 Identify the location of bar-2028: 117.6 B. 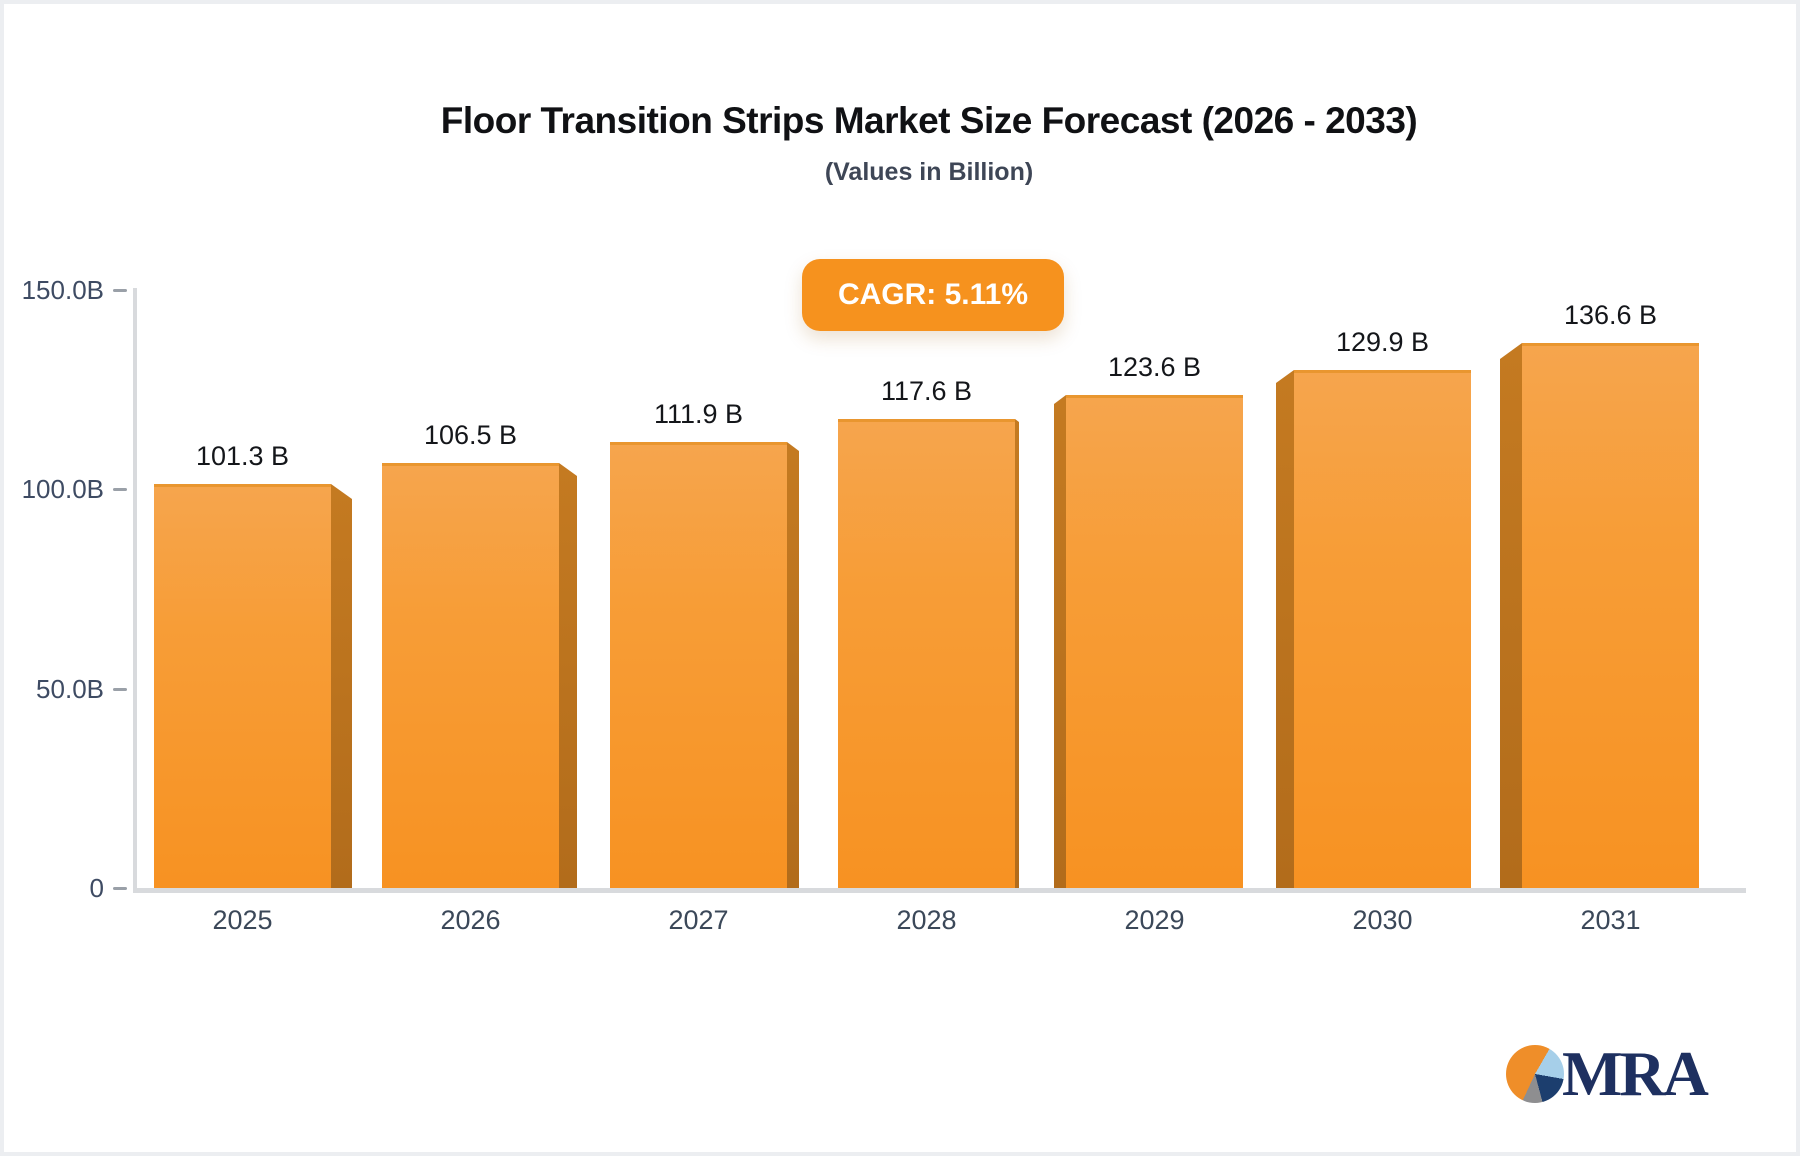
(928, 632).